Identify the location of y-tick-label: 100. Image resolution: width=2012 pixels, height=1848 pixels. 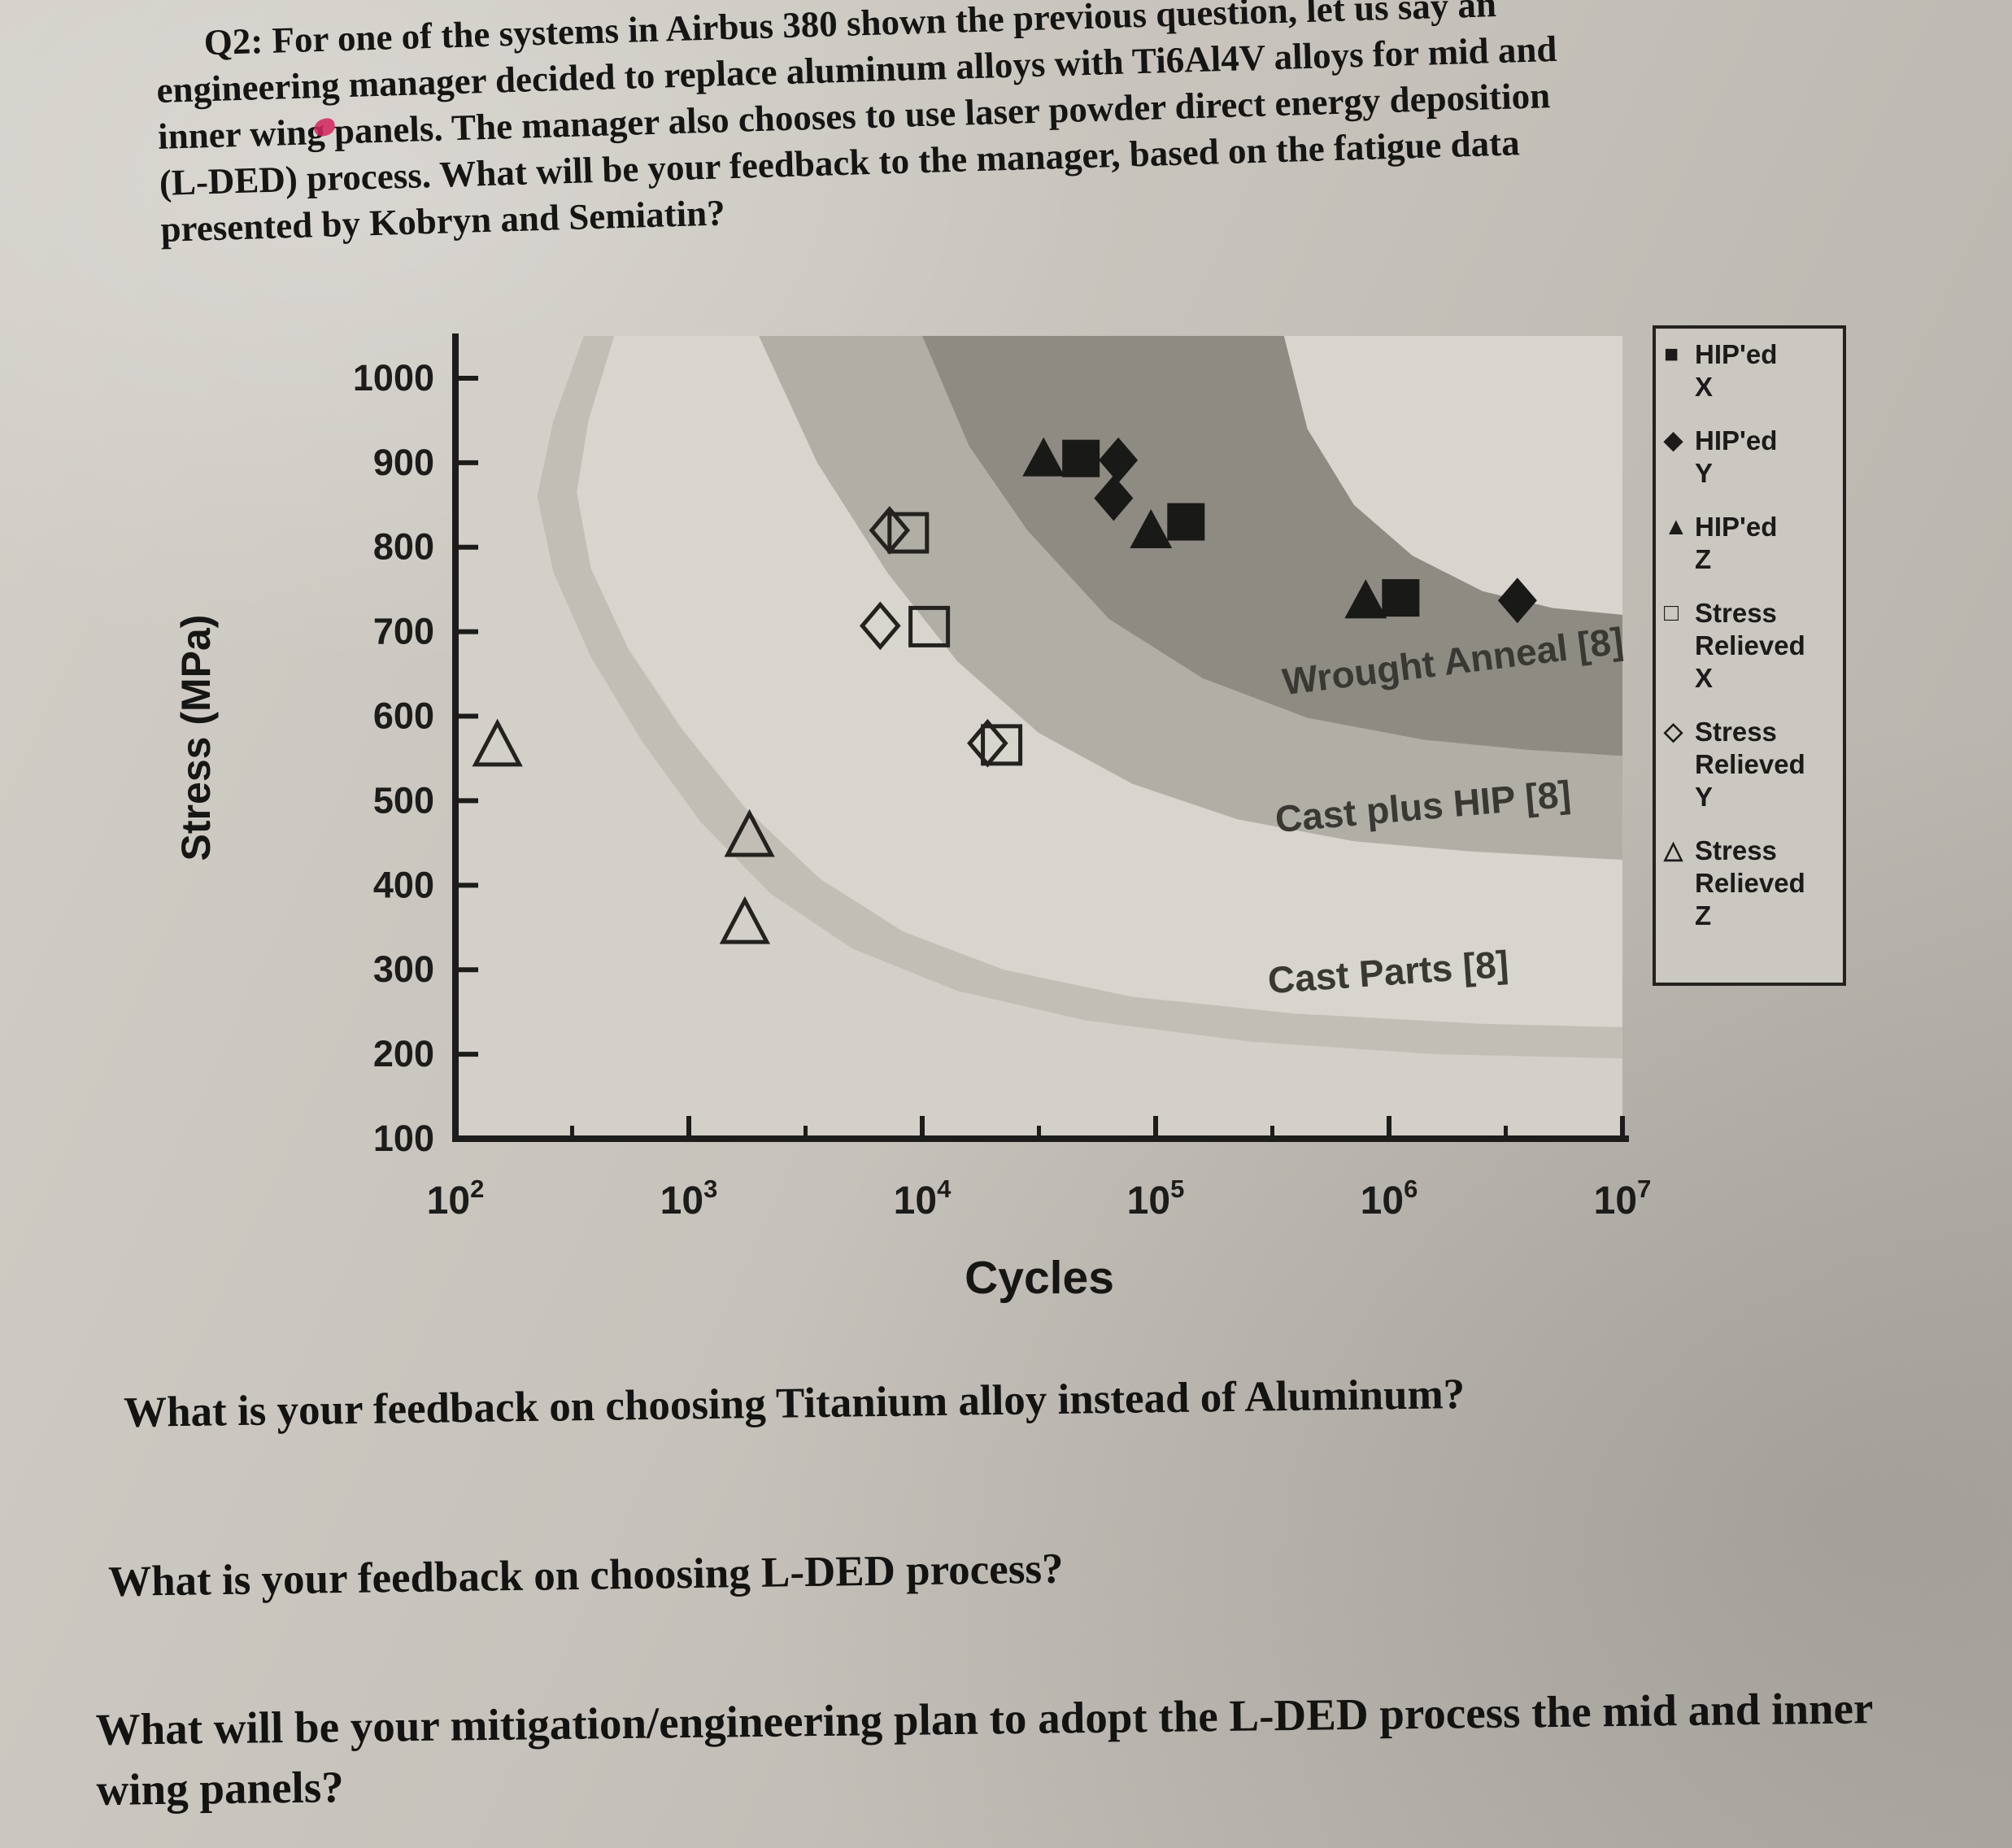
(403, 1138).